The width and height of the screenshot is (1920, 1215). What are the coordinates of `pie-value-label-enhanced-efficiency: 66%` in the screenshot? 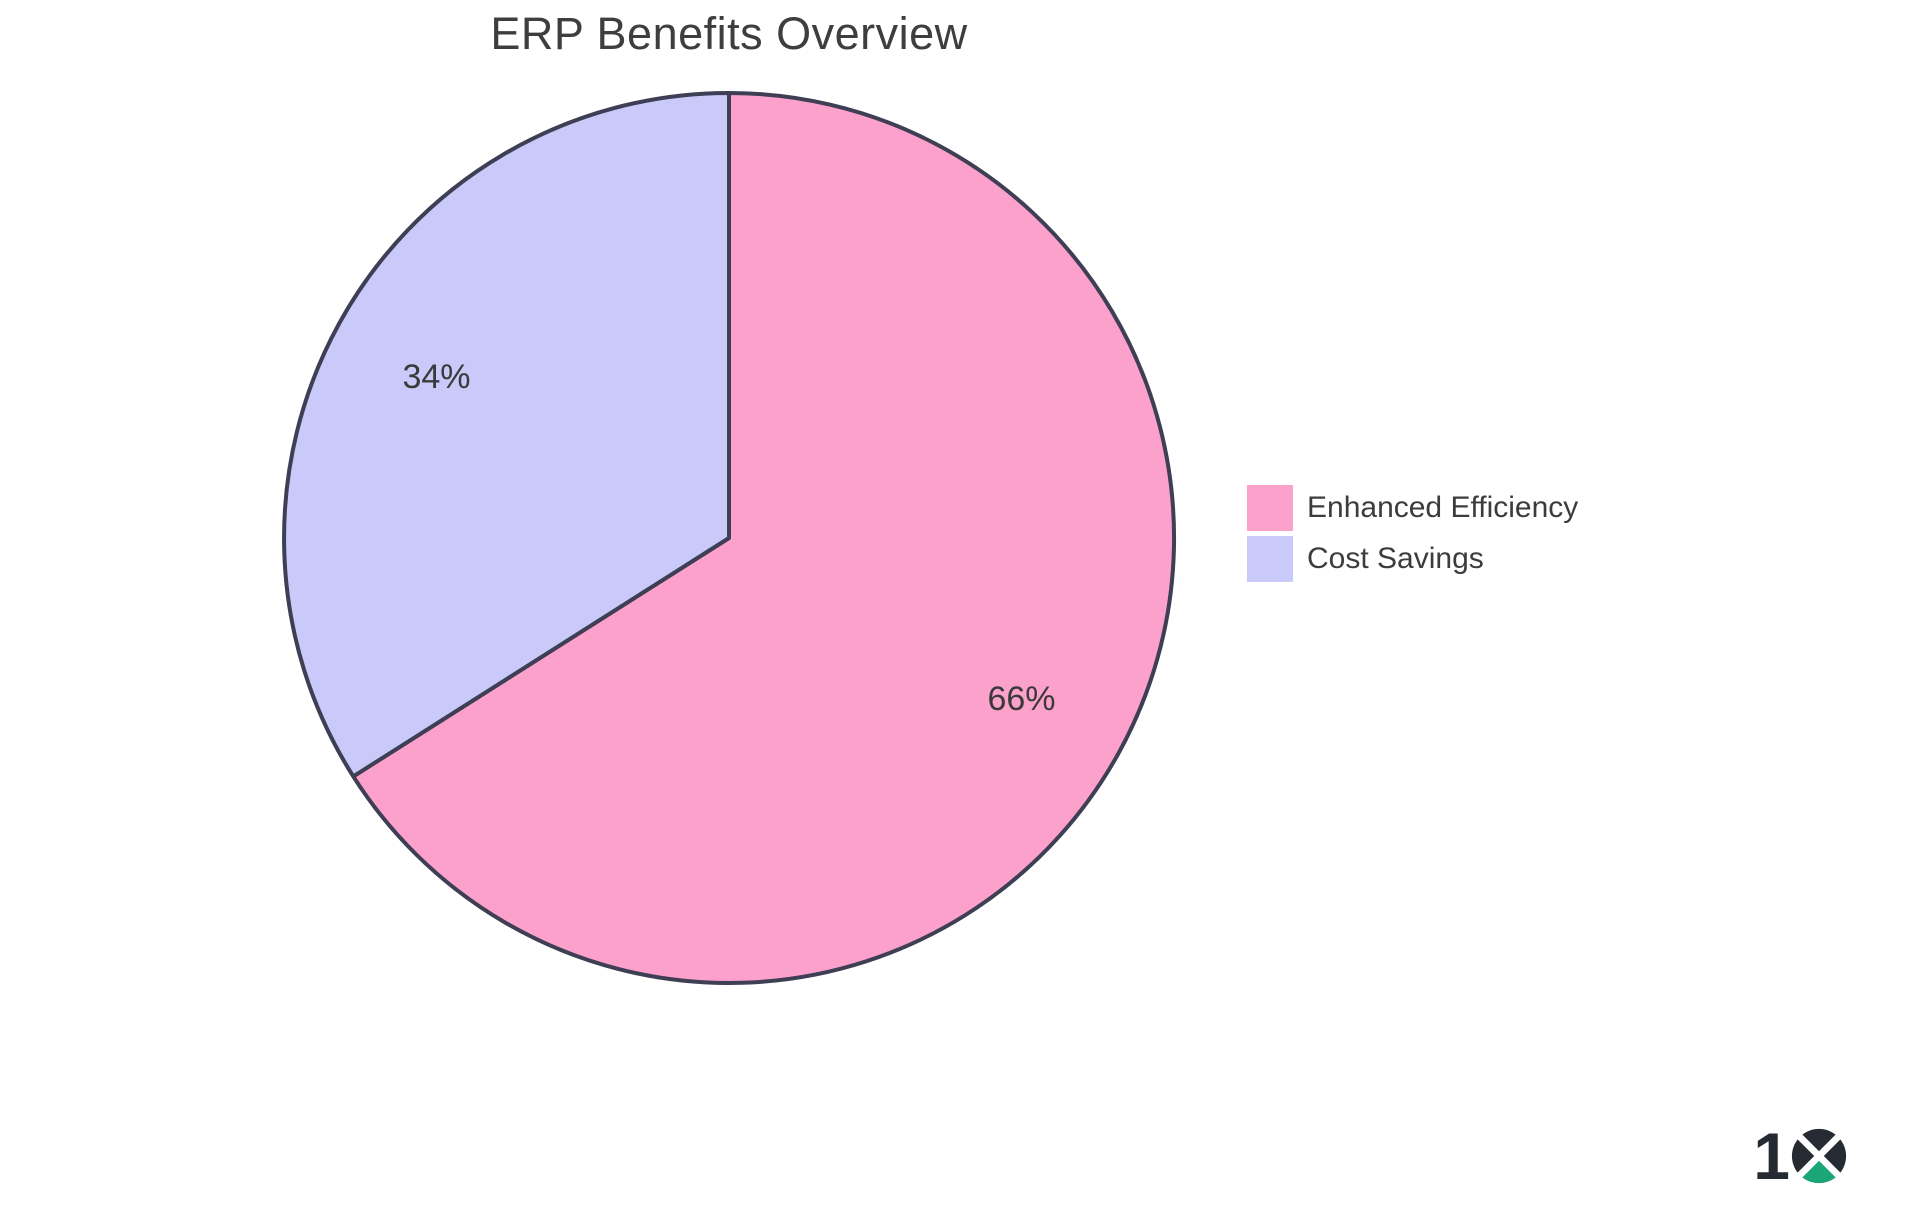 It's located at (1021, 699).